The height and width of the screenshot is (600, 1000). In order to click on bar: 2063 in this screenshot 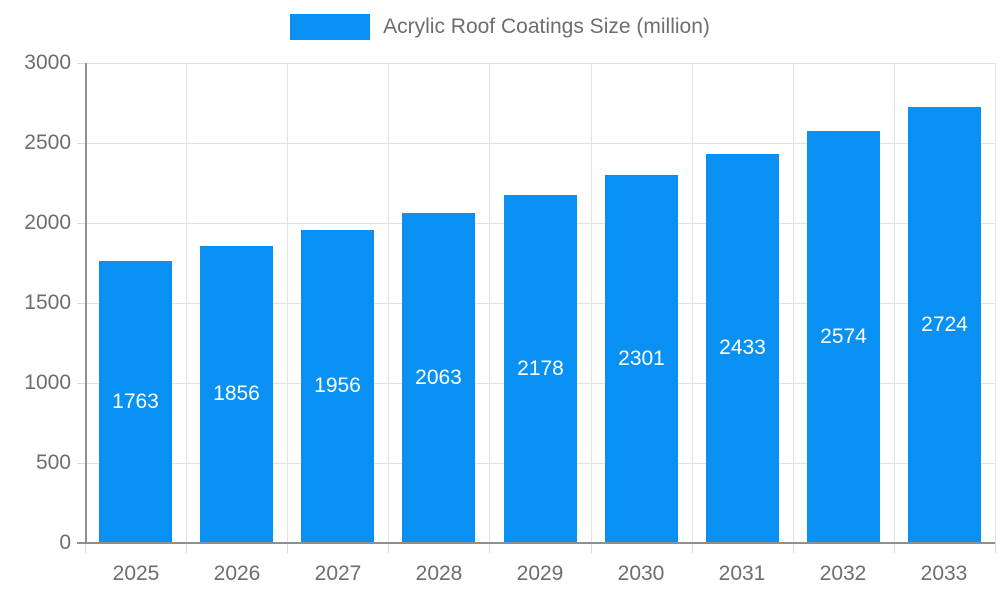, I will do `click(438, 377)`.